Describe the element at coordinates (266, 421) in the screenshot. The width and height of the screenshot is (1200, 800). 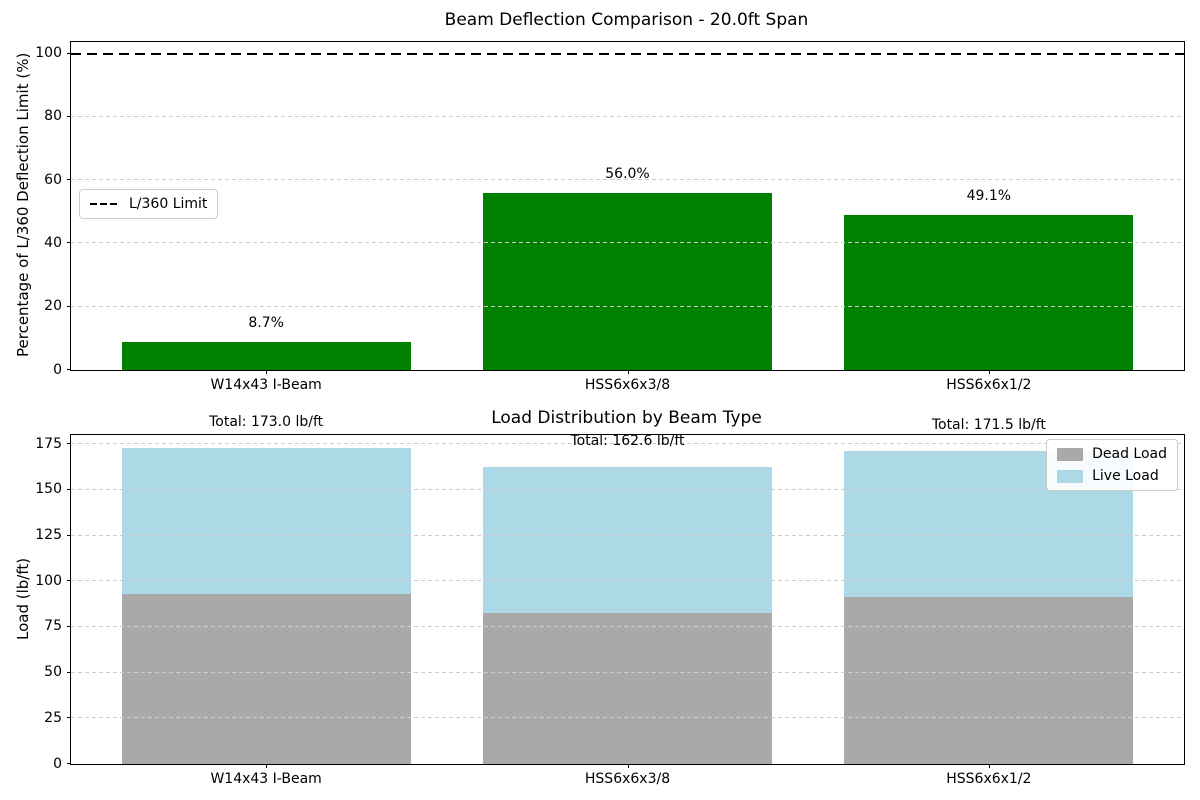
I see `total-annotation: Total: 173.0 lb/ft` at that location.